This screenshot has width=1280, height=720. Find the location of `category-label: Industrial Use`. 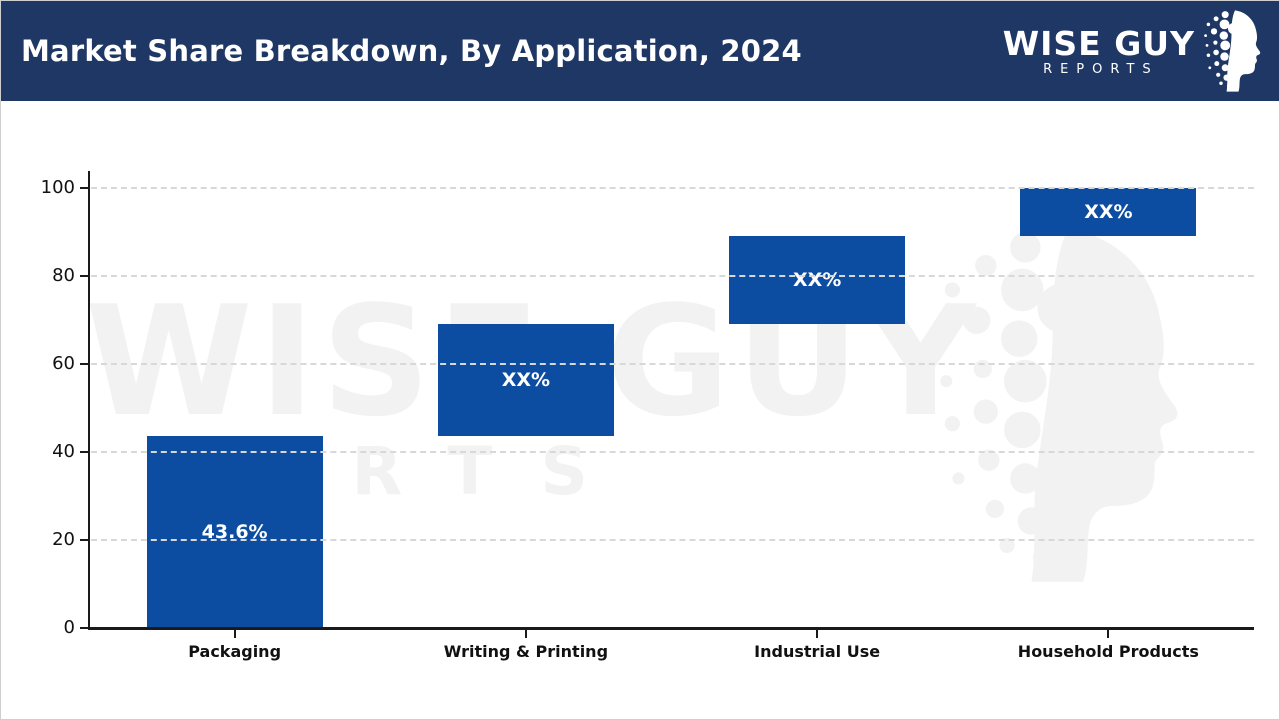

category-label: Industrial Use is located at coordinates (817, 651).